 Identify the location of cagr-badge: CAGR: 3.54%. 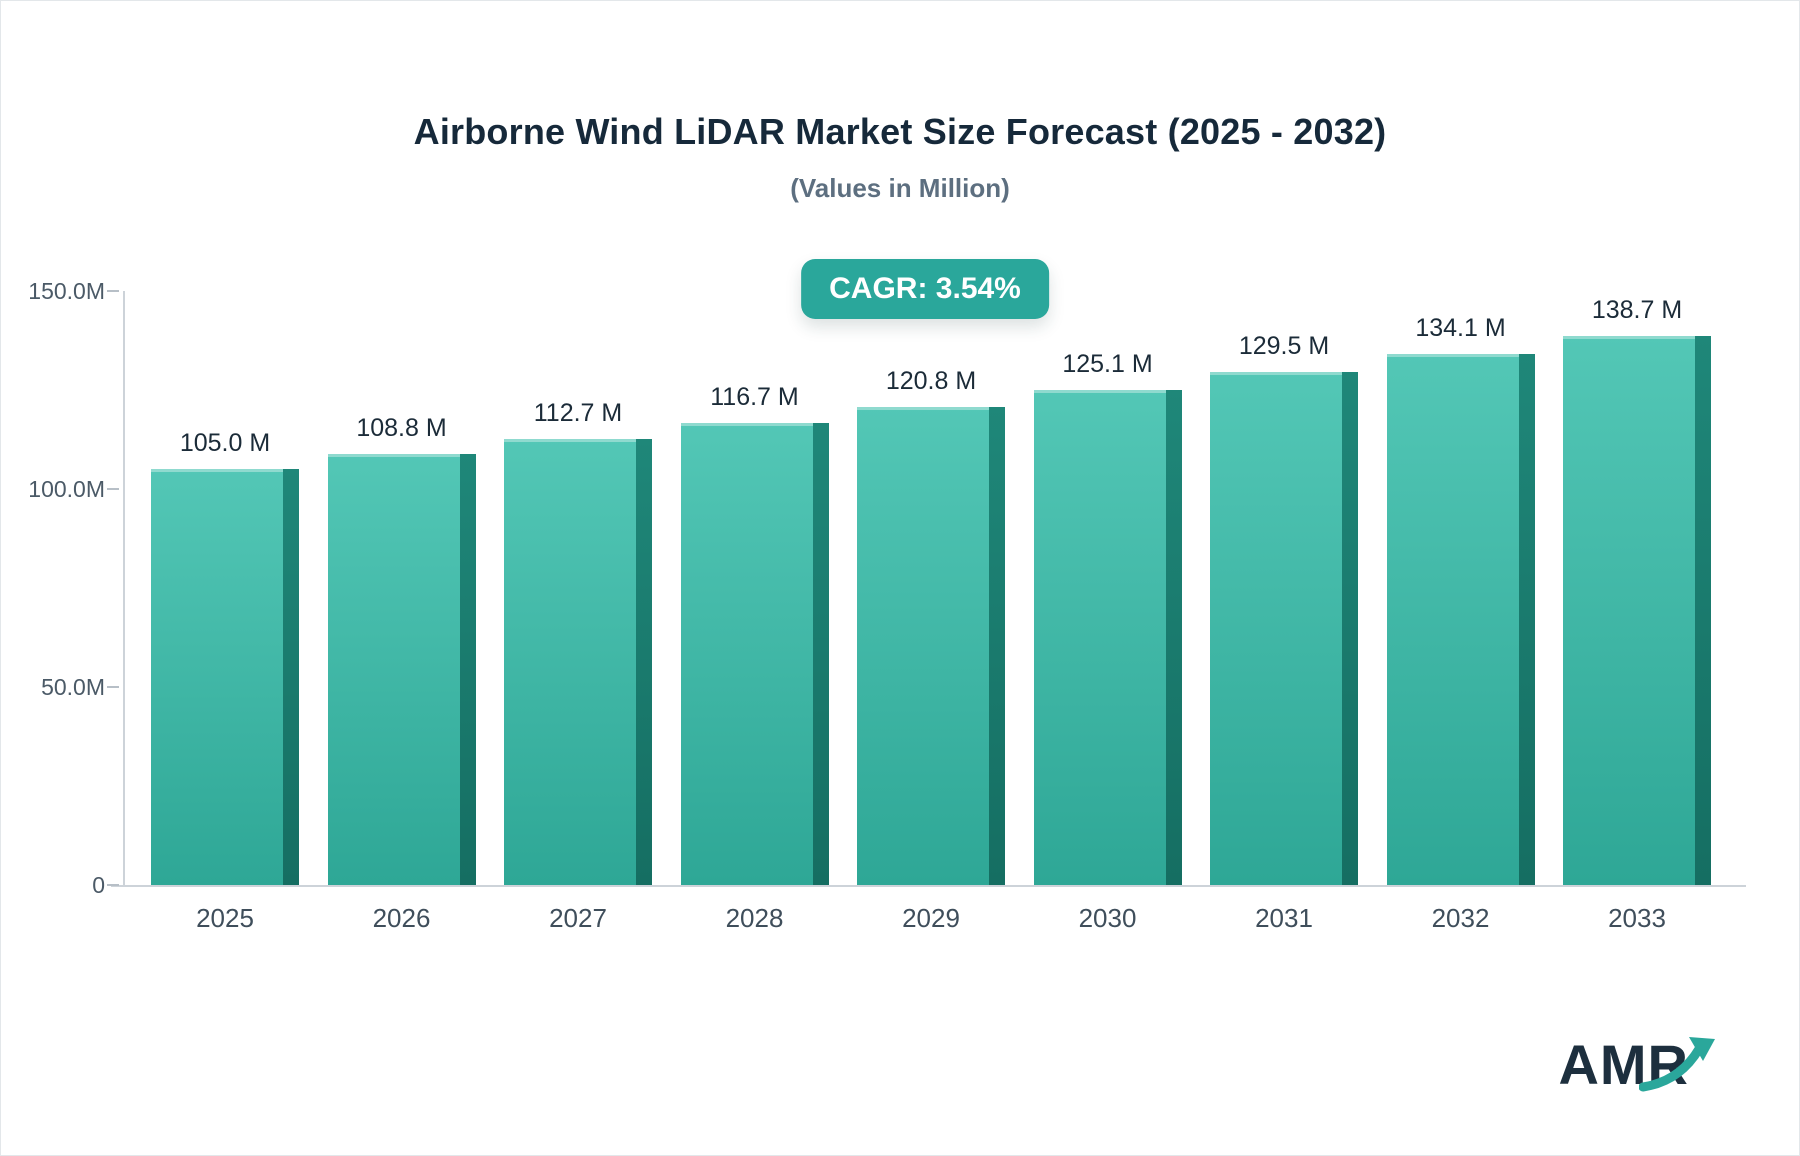
(925, 289).